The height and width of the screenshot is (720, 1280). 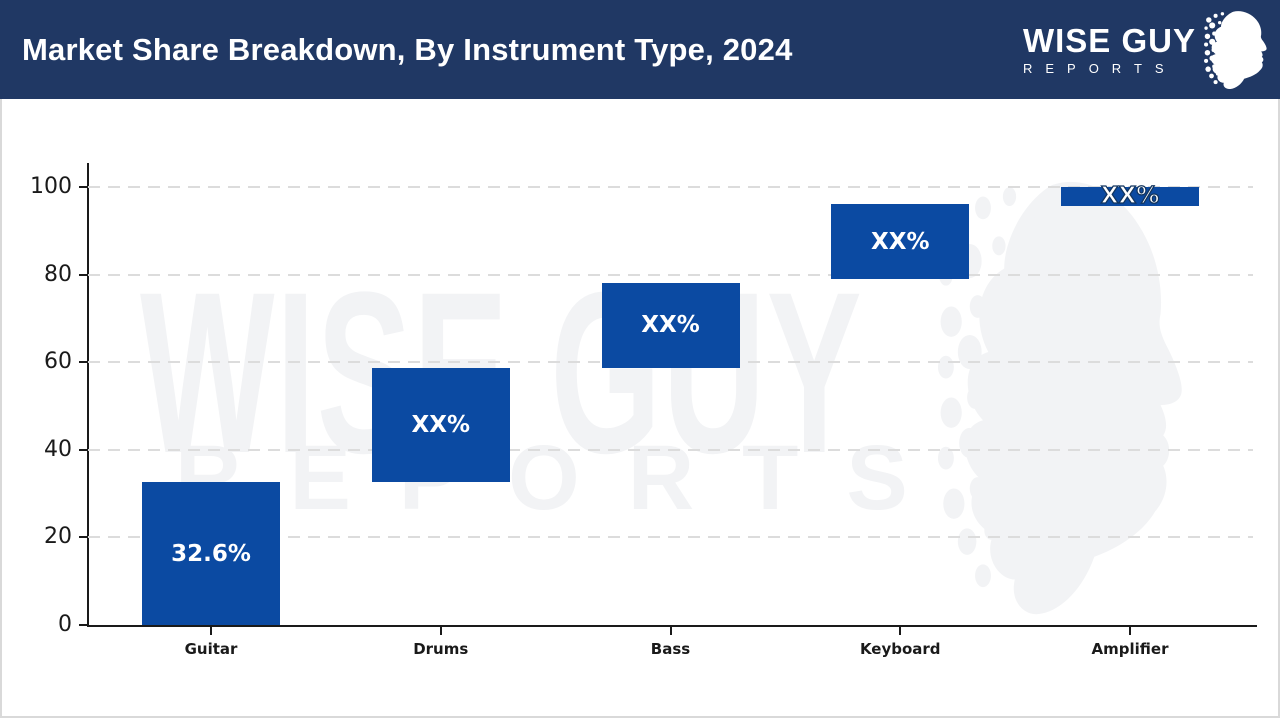 I want to click on category-label: Drums, so click(x=441, y=649).